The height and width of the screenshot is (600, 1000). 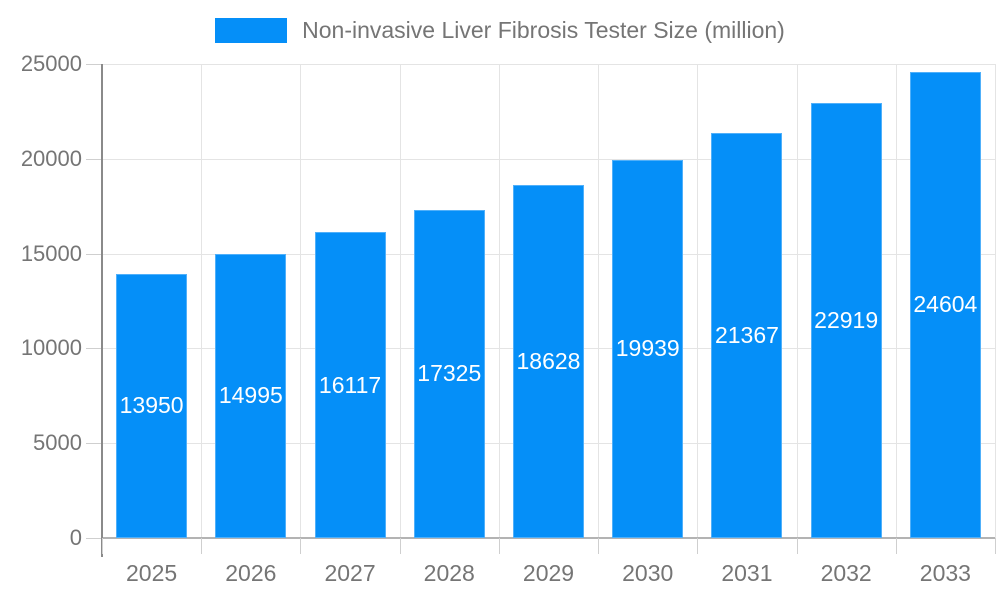 I want to click on x-tick-label: 2030, so click(x=648, y=573).